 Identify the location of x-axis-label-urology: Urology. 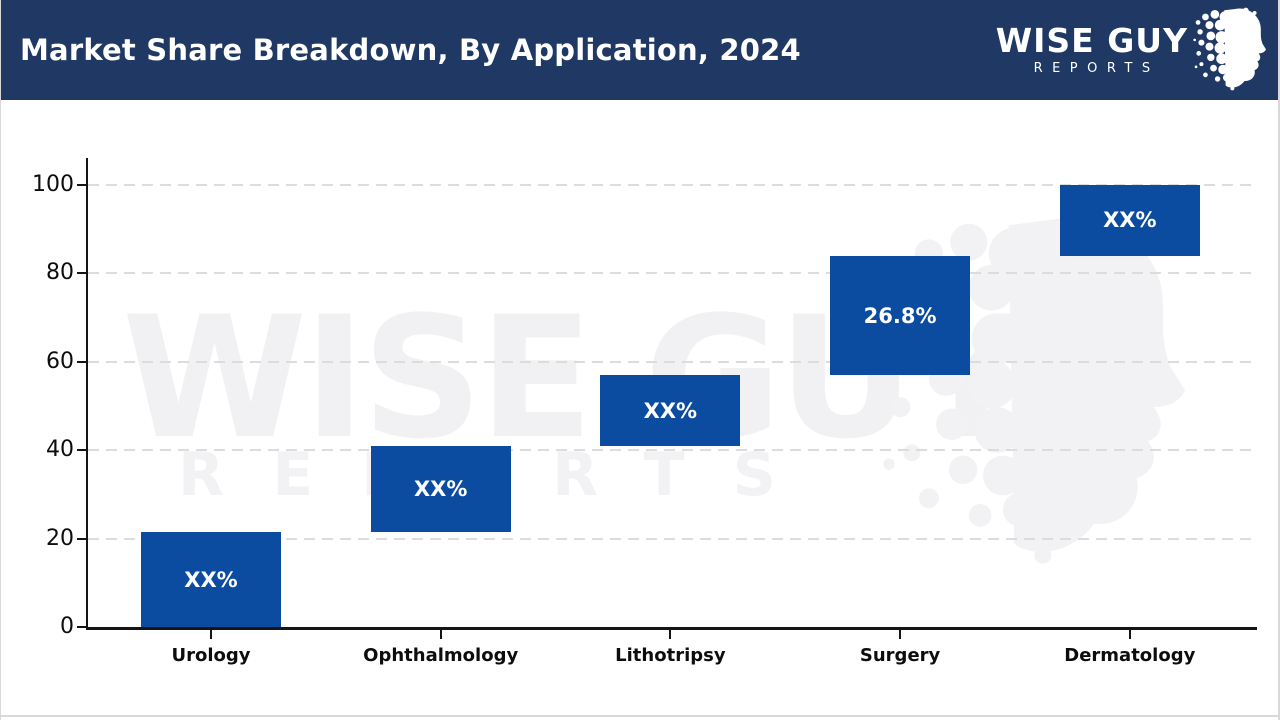
(211, 655).